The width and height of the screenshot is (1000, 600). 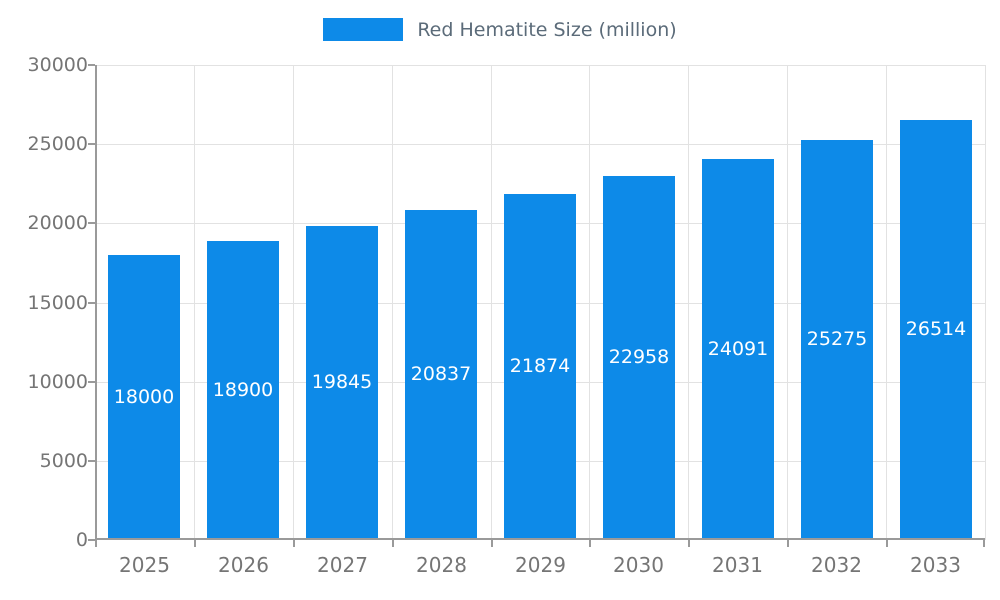 What do you see at coordinates (441, 565) in the screenshot?
I see `x-axis-tick-label: 2028` at bounding box center [441, 565].